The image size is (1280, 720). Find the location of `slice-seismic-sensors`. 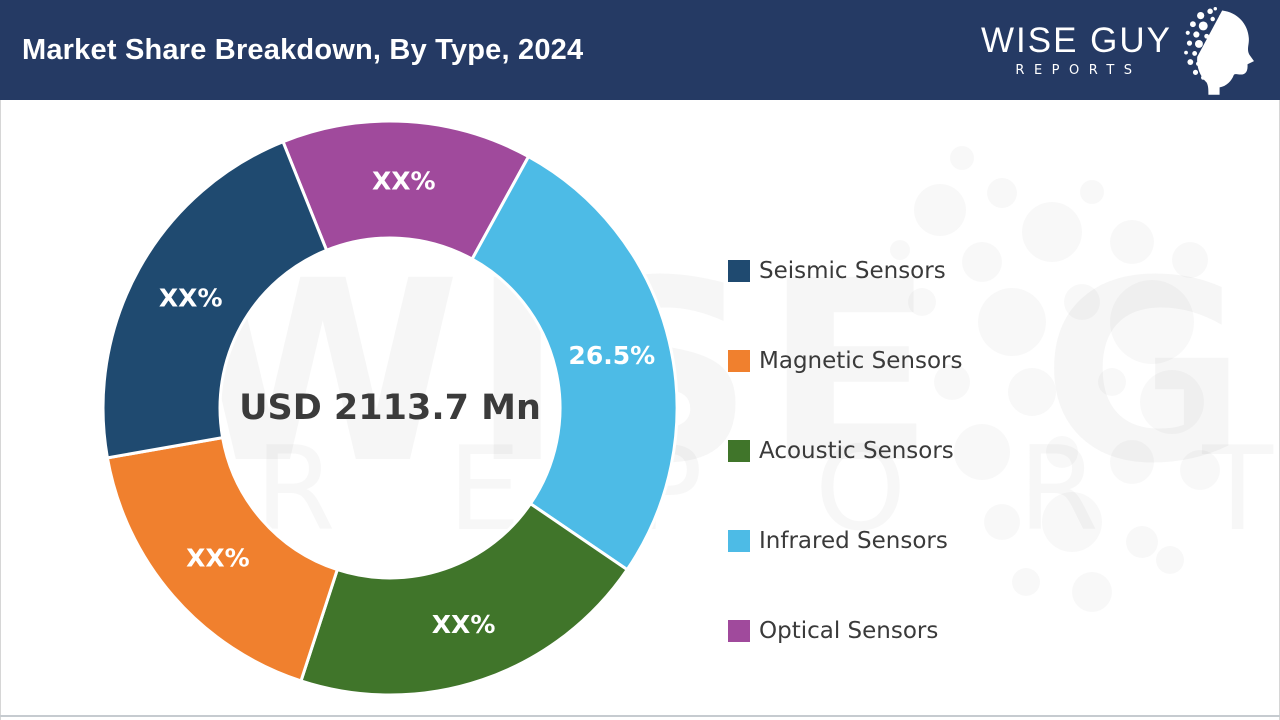

slice-seismic-sensors is located at coordinates (215, 300).